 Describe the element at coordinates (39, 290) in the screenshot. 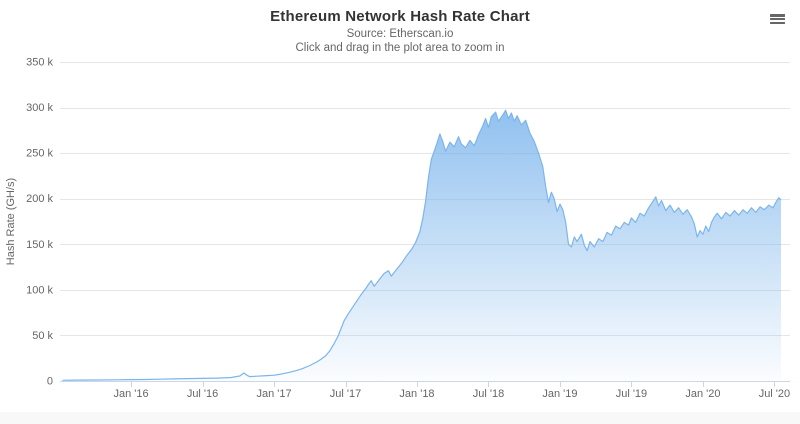

I see `y-axis-tick-label: 100 k` at that location.